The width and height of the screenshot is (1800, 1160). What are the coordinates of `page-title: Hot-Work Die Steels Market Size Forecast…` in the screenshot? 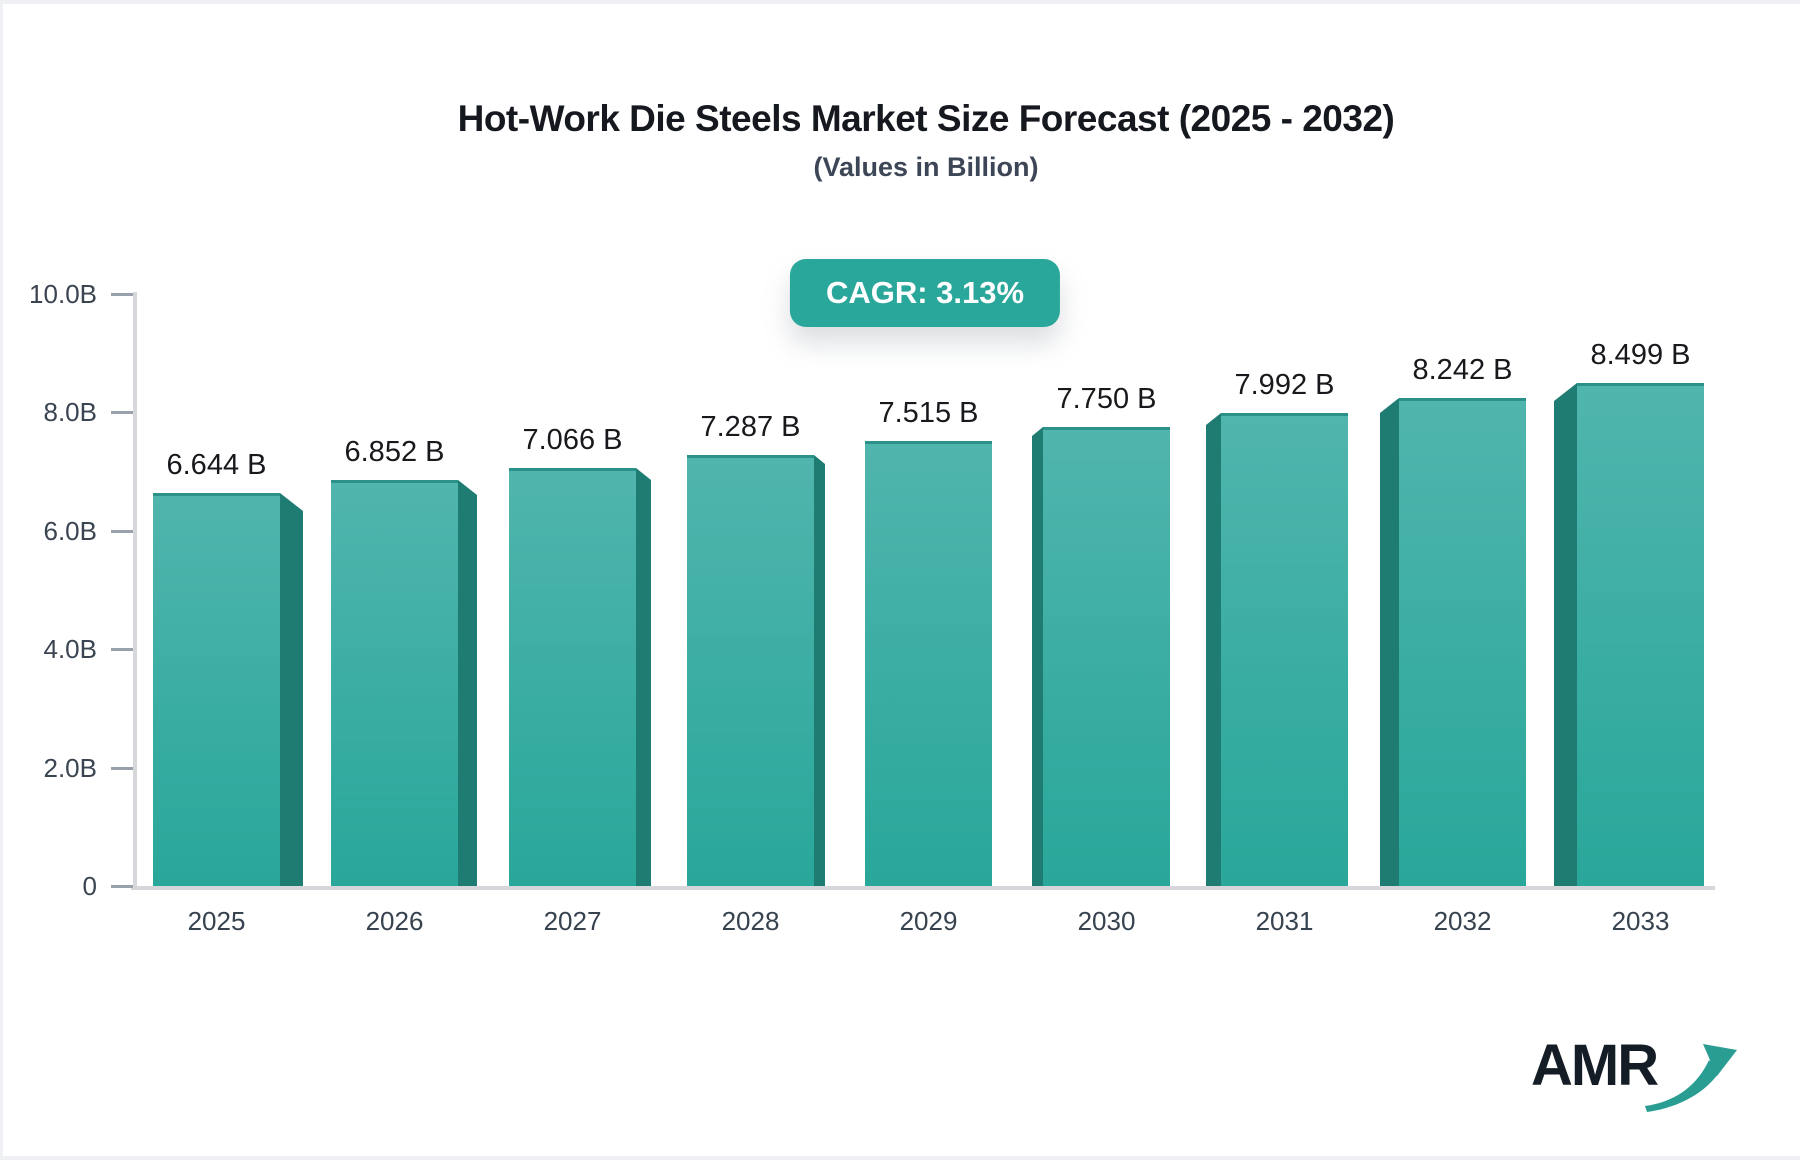 It's located at (926, 118).